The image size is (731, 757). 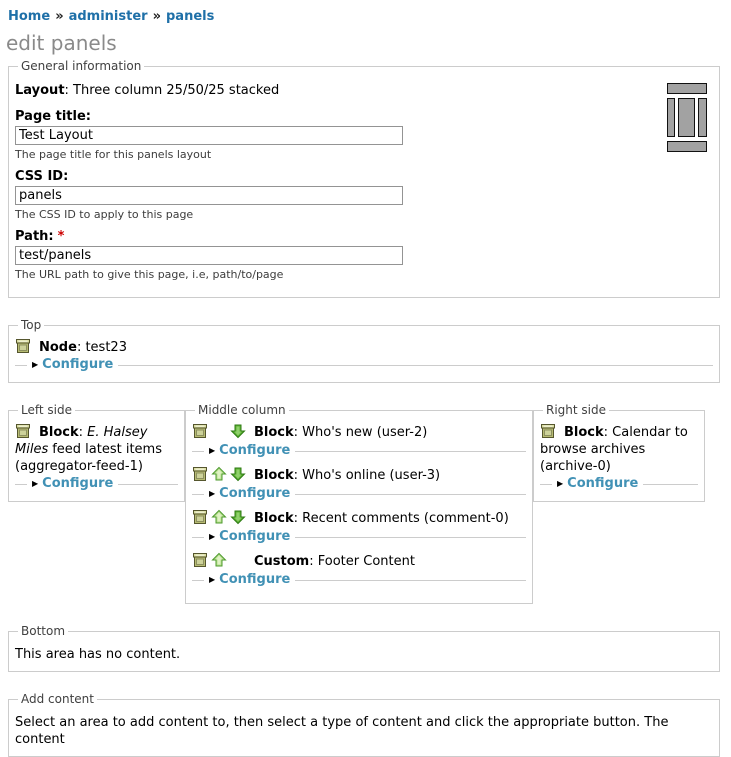 I want to click on breadcrumb: Home » administer » panels, so click(x=364, y=17).